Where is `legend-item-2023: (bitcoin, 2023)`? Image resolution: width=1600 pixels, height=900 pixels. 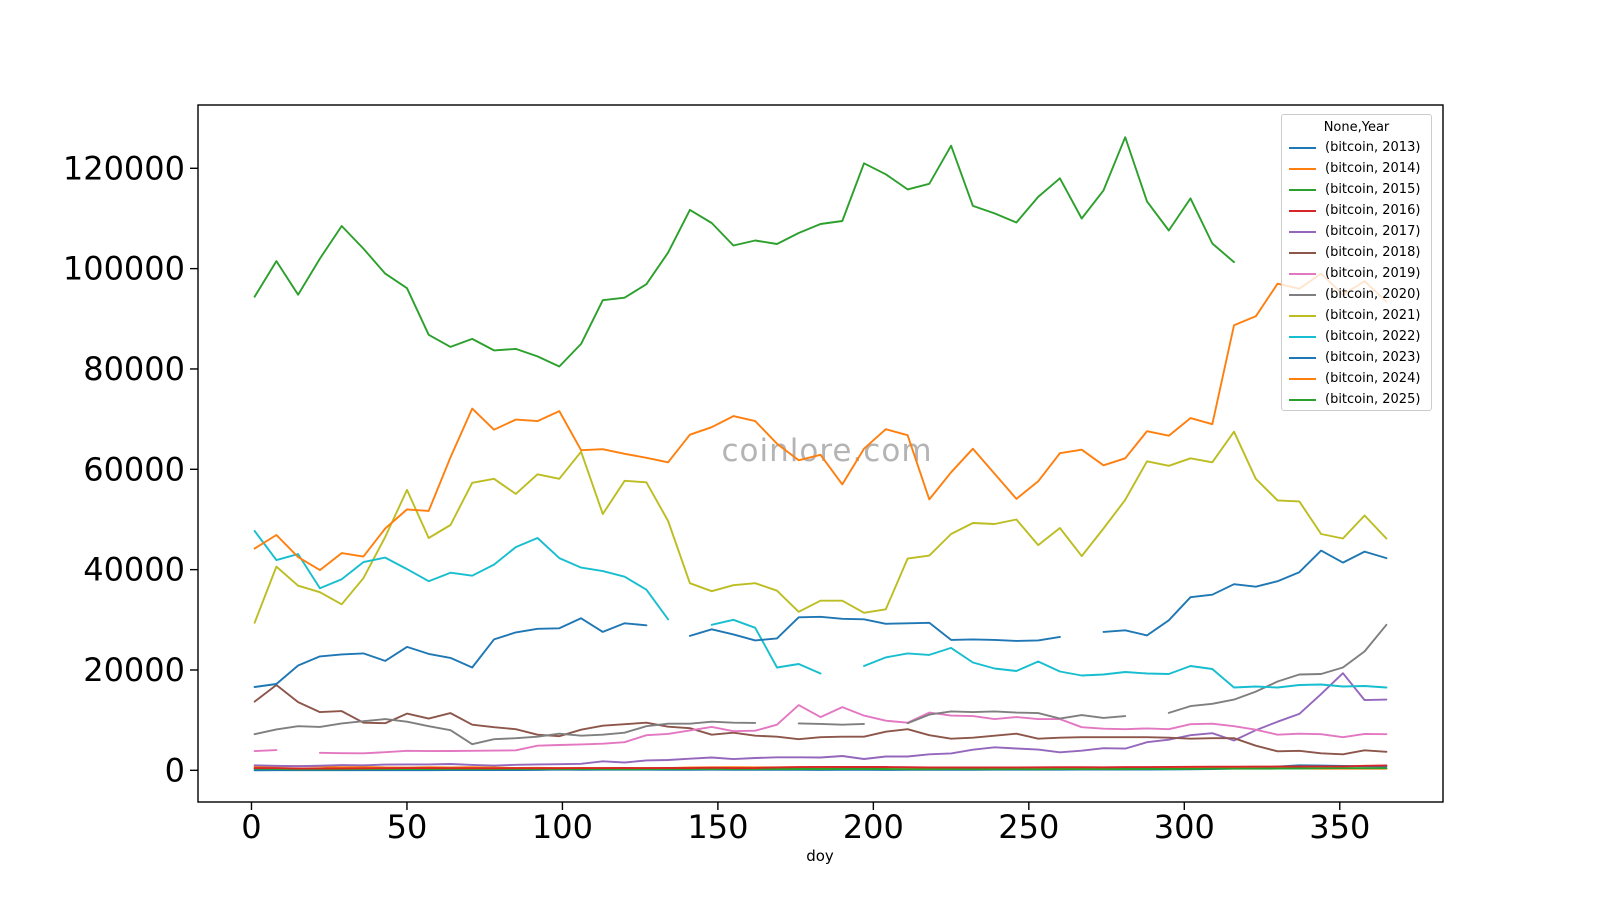
legend-item-2023: (bitcoin, 2023) is located at coordinates (1356, 357).